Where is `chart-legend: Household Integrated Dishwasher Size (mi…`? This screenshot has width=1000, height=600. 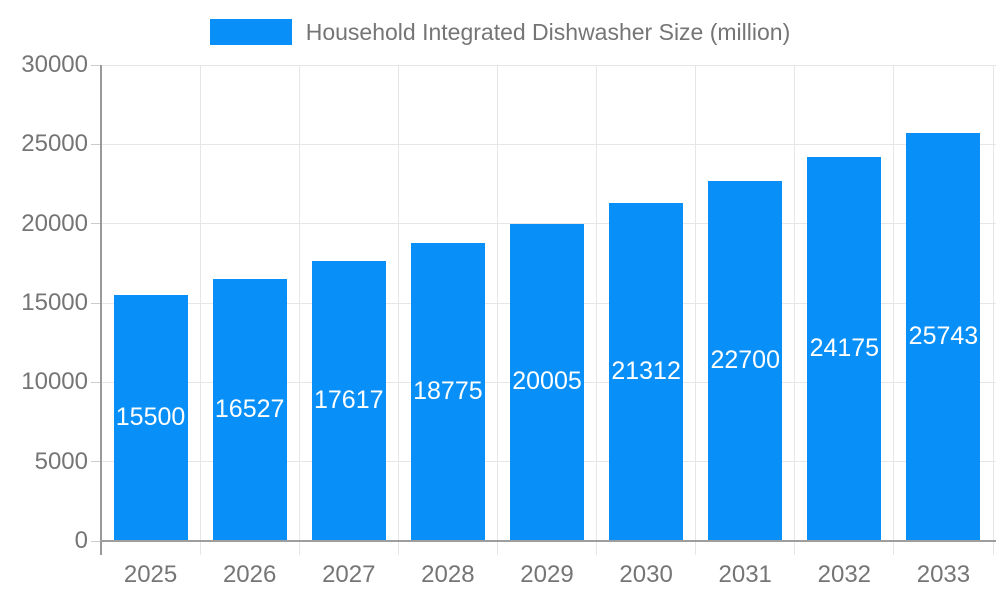
chart-legend: Household Integrated Dishwasher Size (mi… is located at coordinates (500, 32).